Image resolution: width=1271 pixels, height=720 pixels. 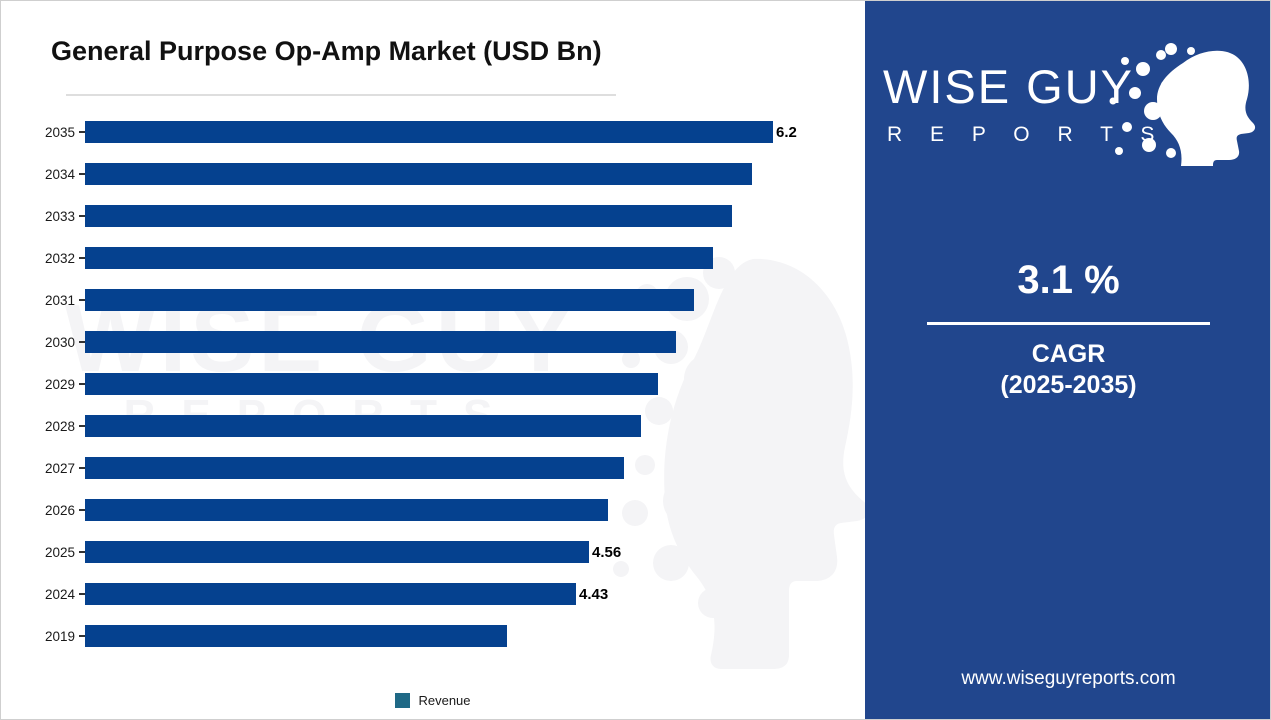 What do you see at coordinates (59, 216) in the screenshot?
I see `y-axis-label: 2033` at bounding box center [59, 216].